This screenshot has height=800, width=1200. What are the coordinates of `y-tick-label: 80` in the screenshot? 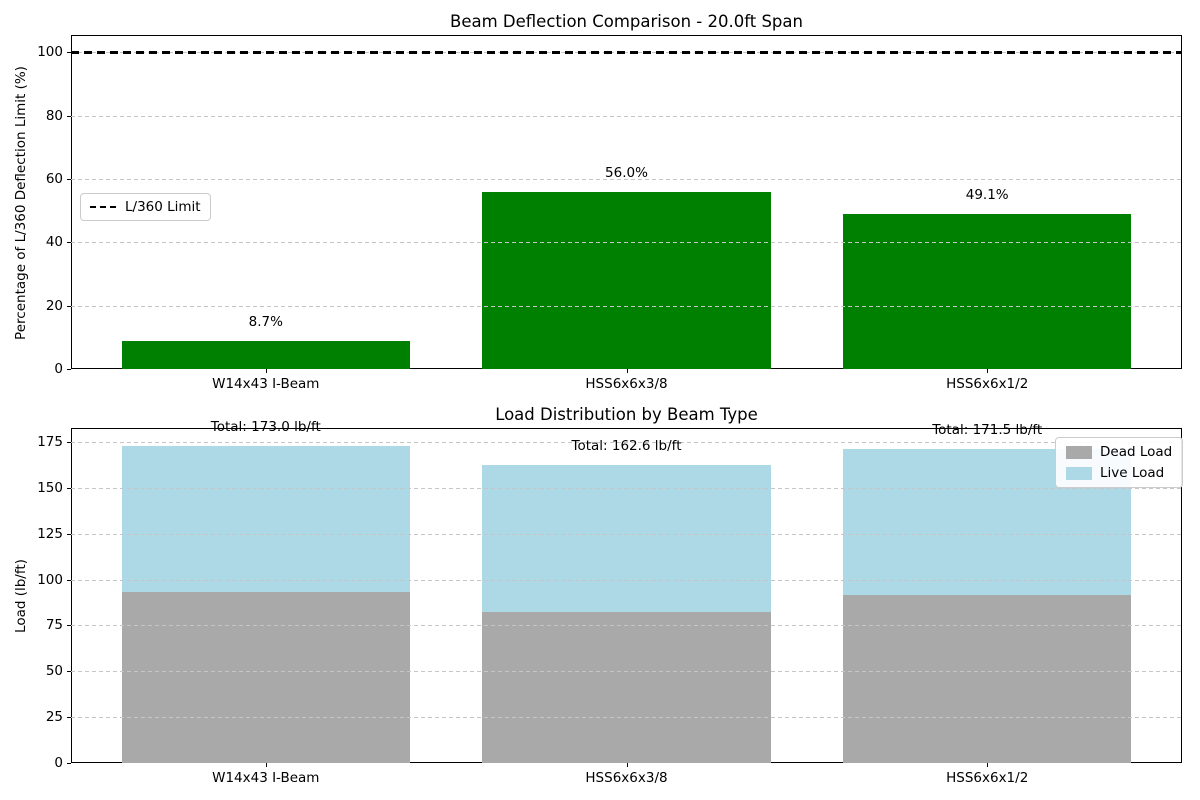 It's located at (54, 115).